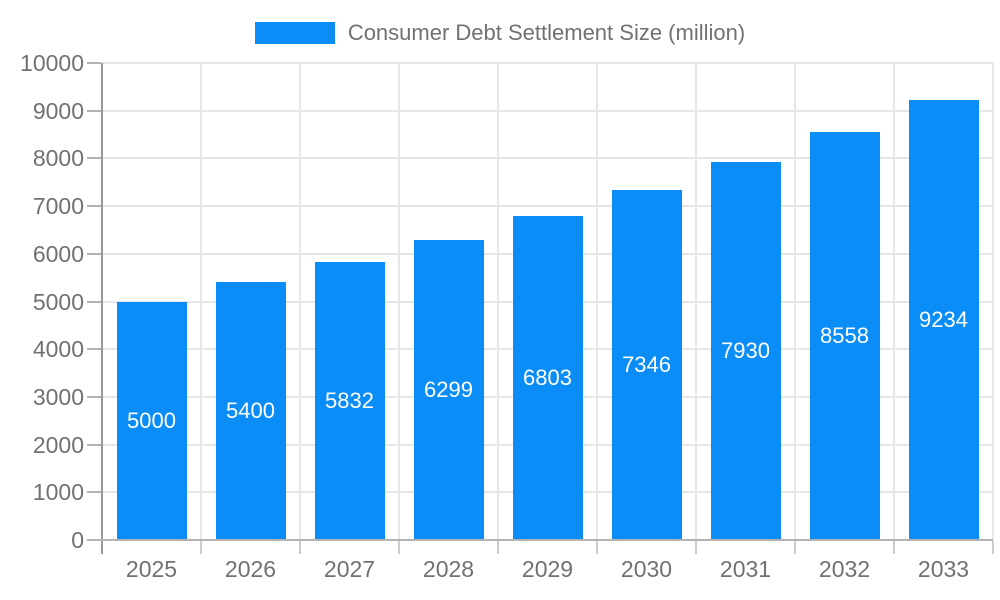  Describe the element at coordinates (547, 569) in the screenshot. I see `x-axis-label: 2029` at that location.